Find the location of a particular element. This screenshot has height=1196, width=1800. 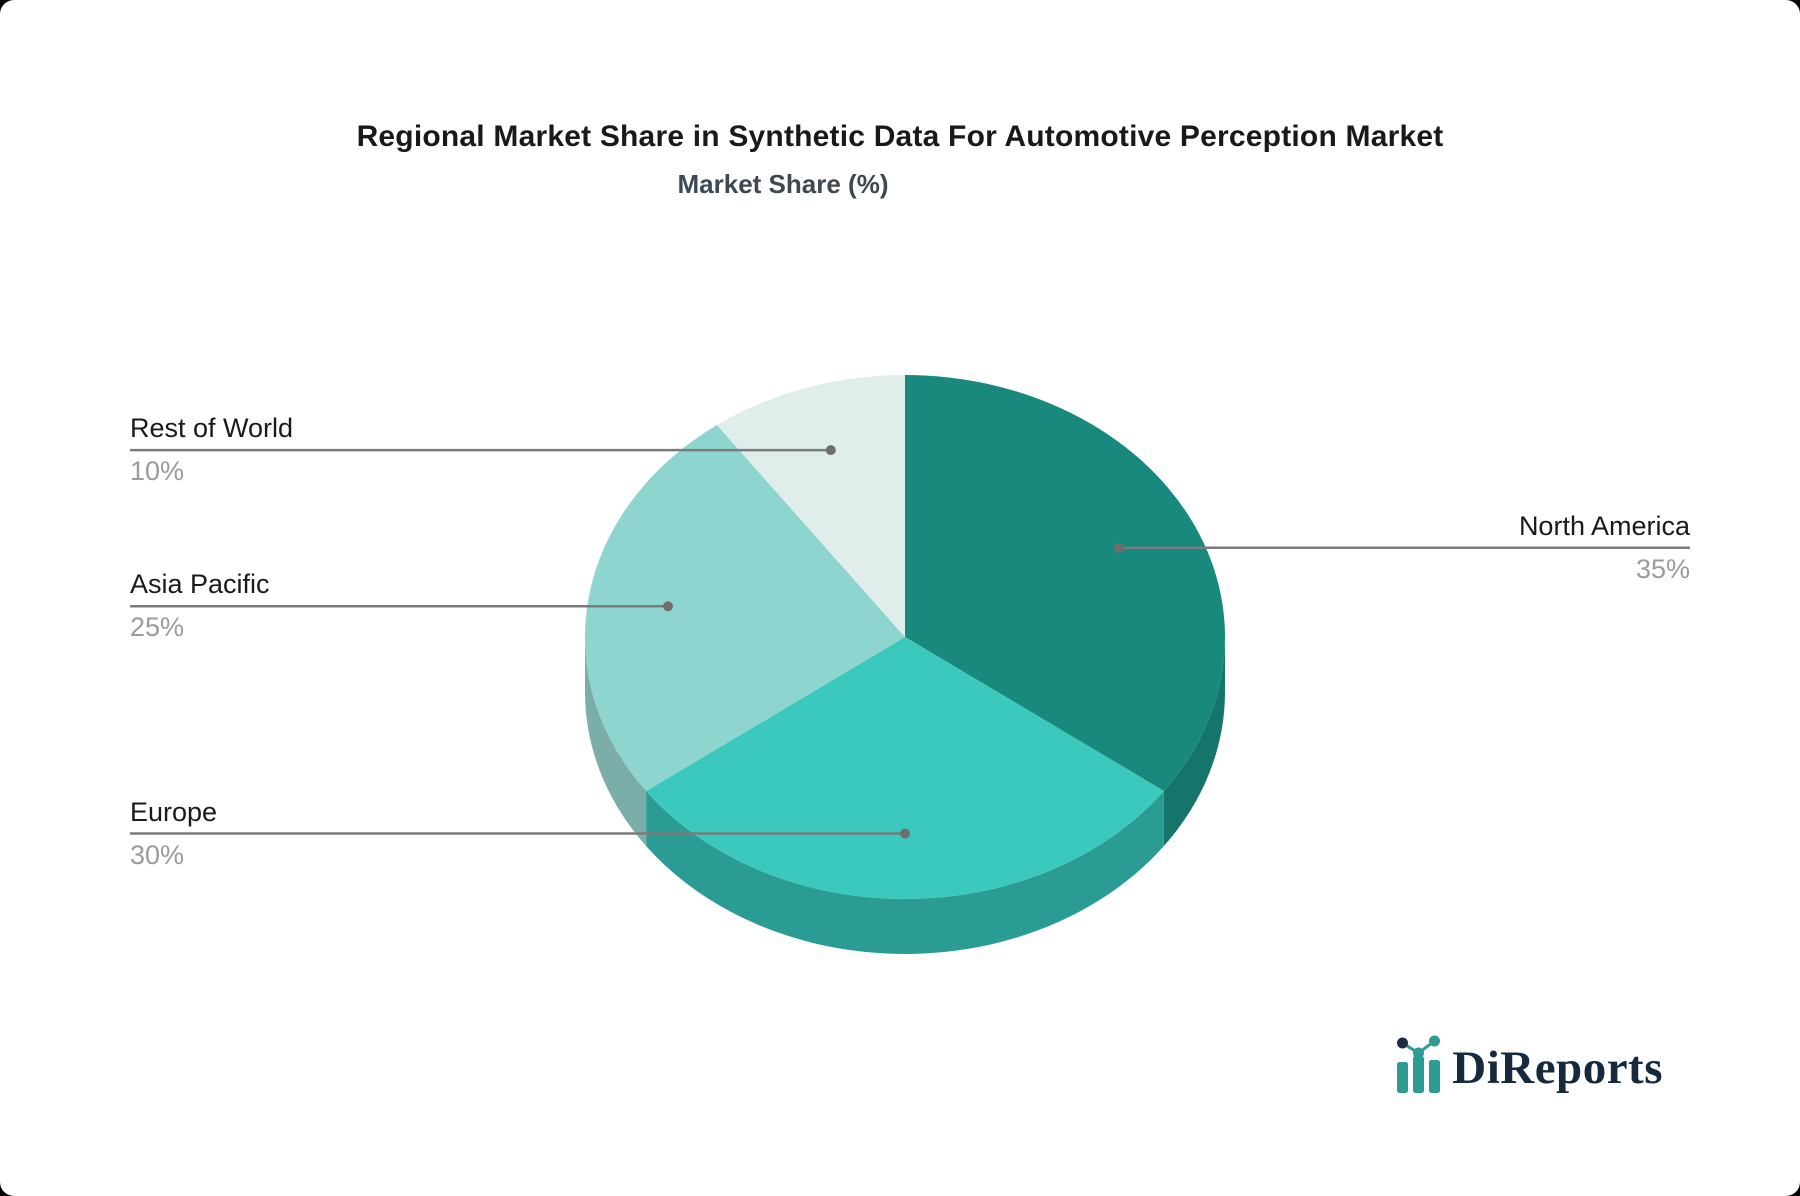

direports-logo-text: DiReports is located at coordinates (1557, 1068).